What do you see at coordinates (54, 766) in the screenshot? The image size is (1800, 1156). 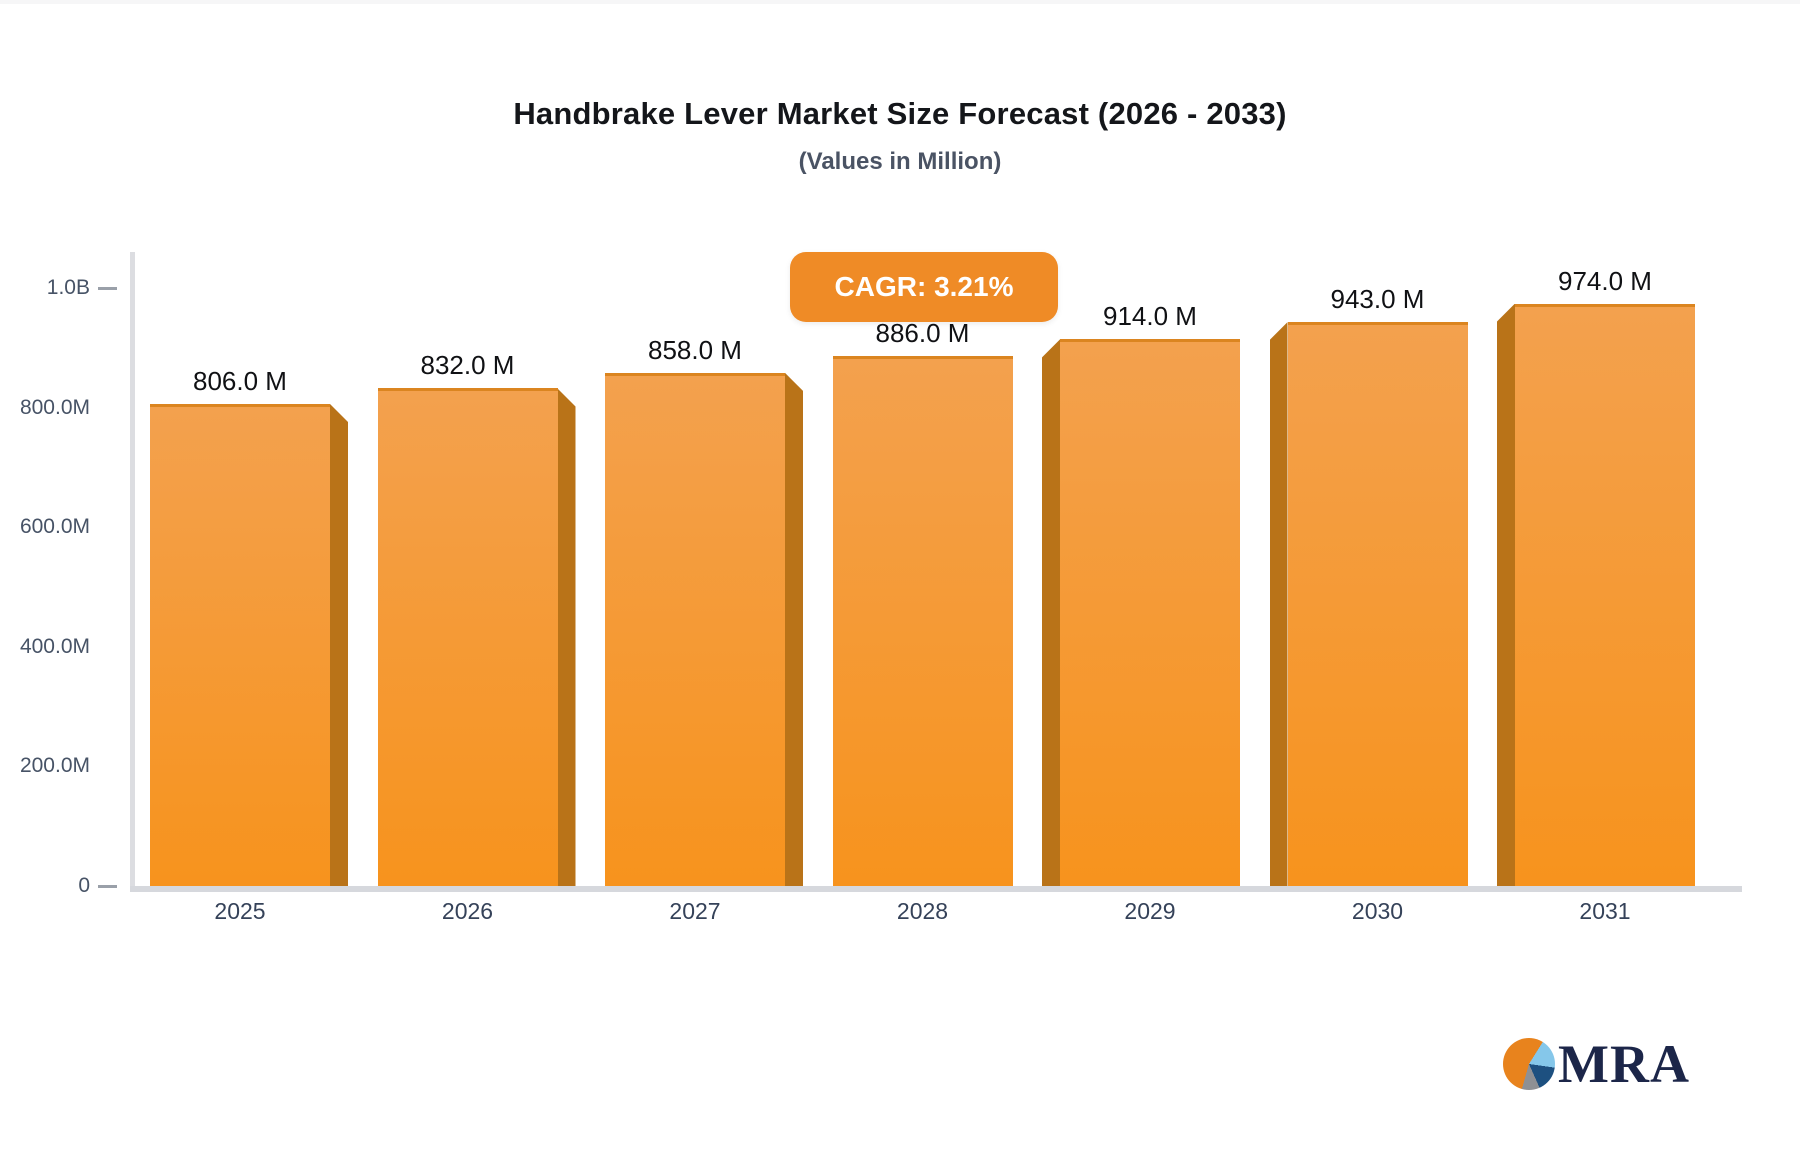 I see `y-axis-tick-label: 200.0M` at bounding box center [54, 766].